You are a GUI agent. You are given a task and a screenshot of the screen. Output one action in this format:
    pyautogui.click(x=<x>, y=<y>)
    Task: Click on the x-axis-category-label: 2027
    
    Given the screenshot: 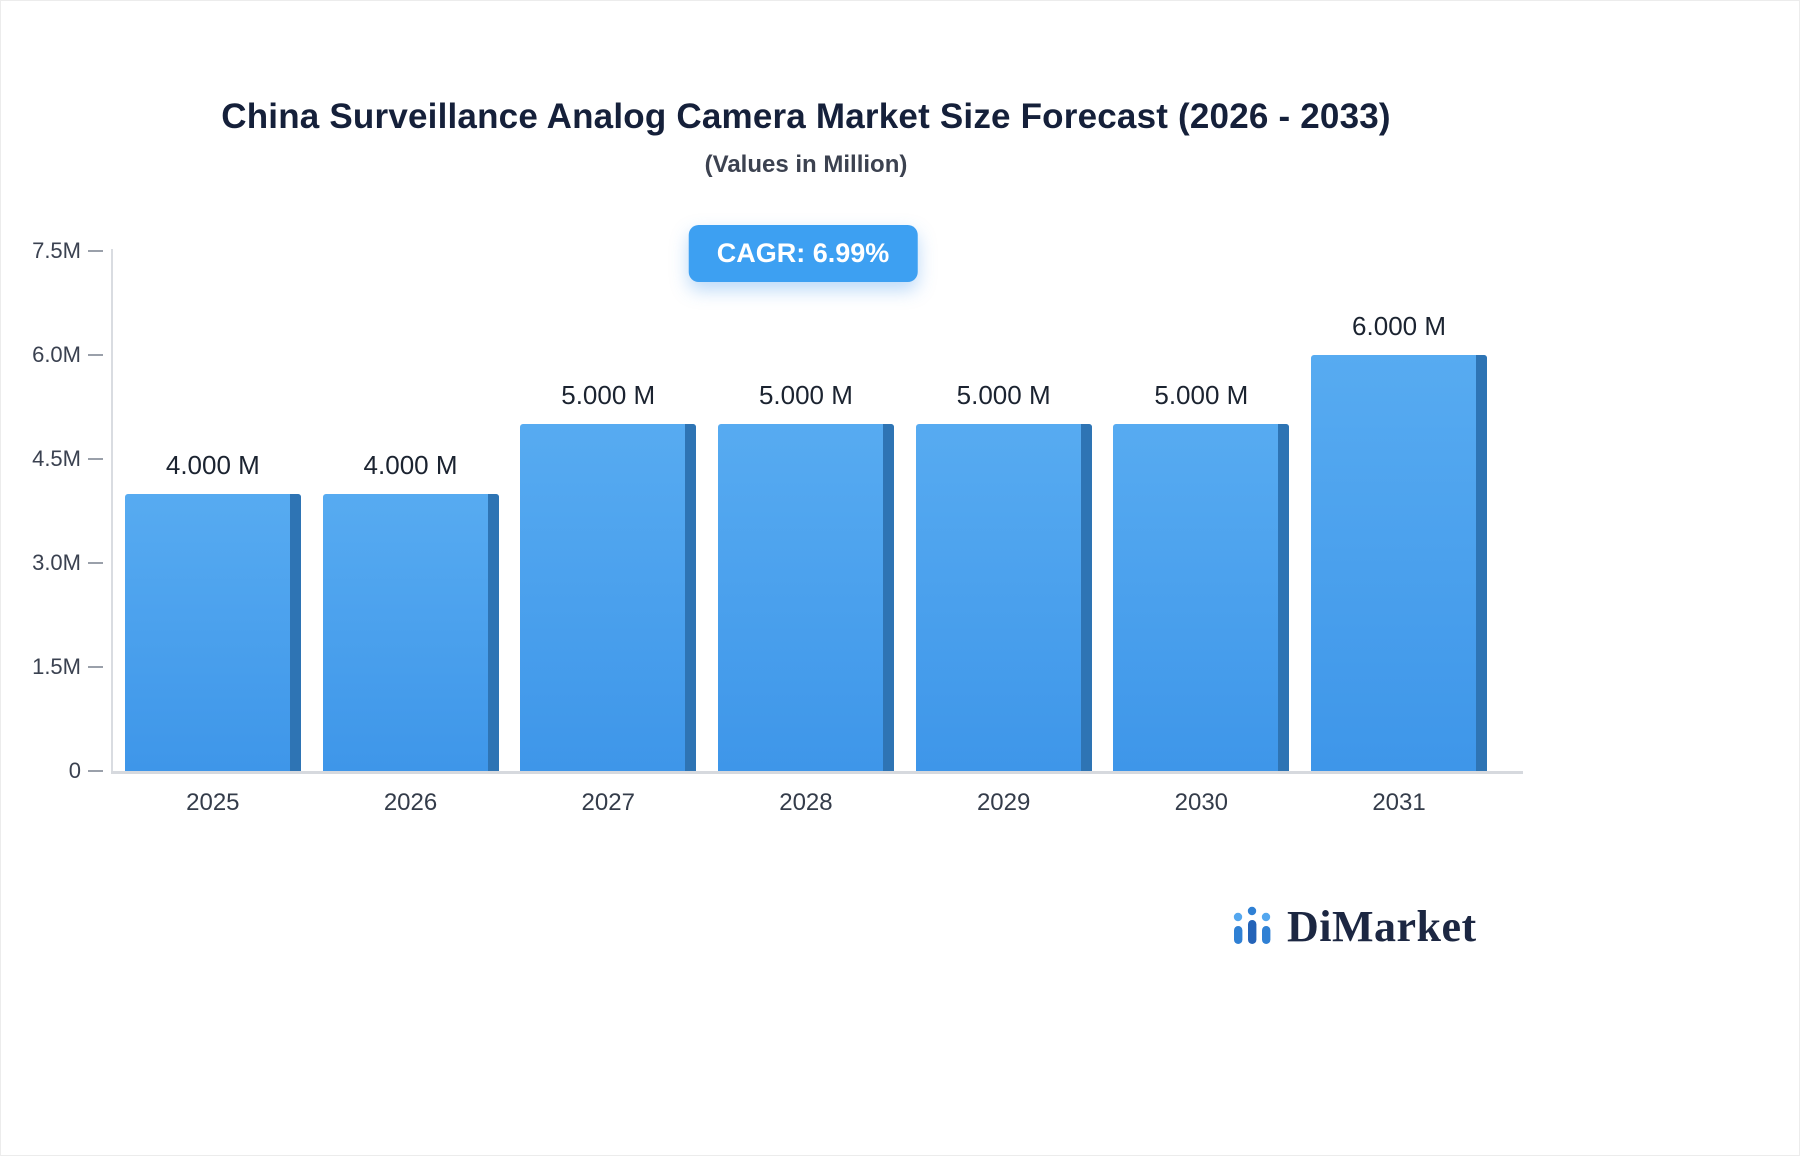 What is the action you would take?
    pyautogui.click(x=608, y=802)
    